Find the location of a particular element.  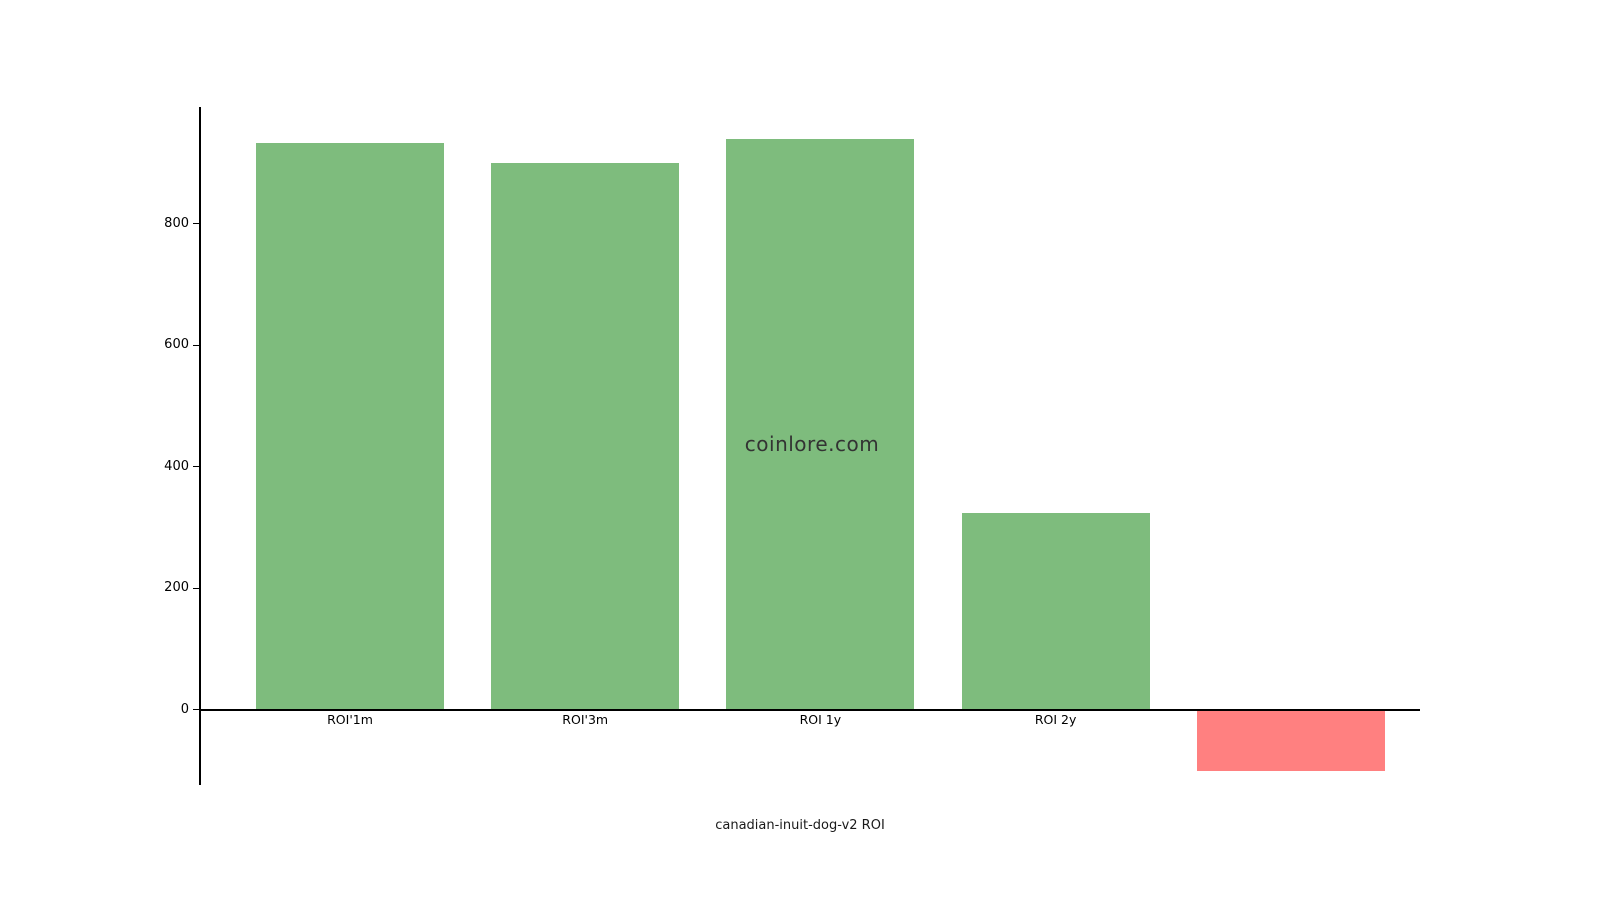

y-tick-label: 200 is located at coordinates (176, 588).